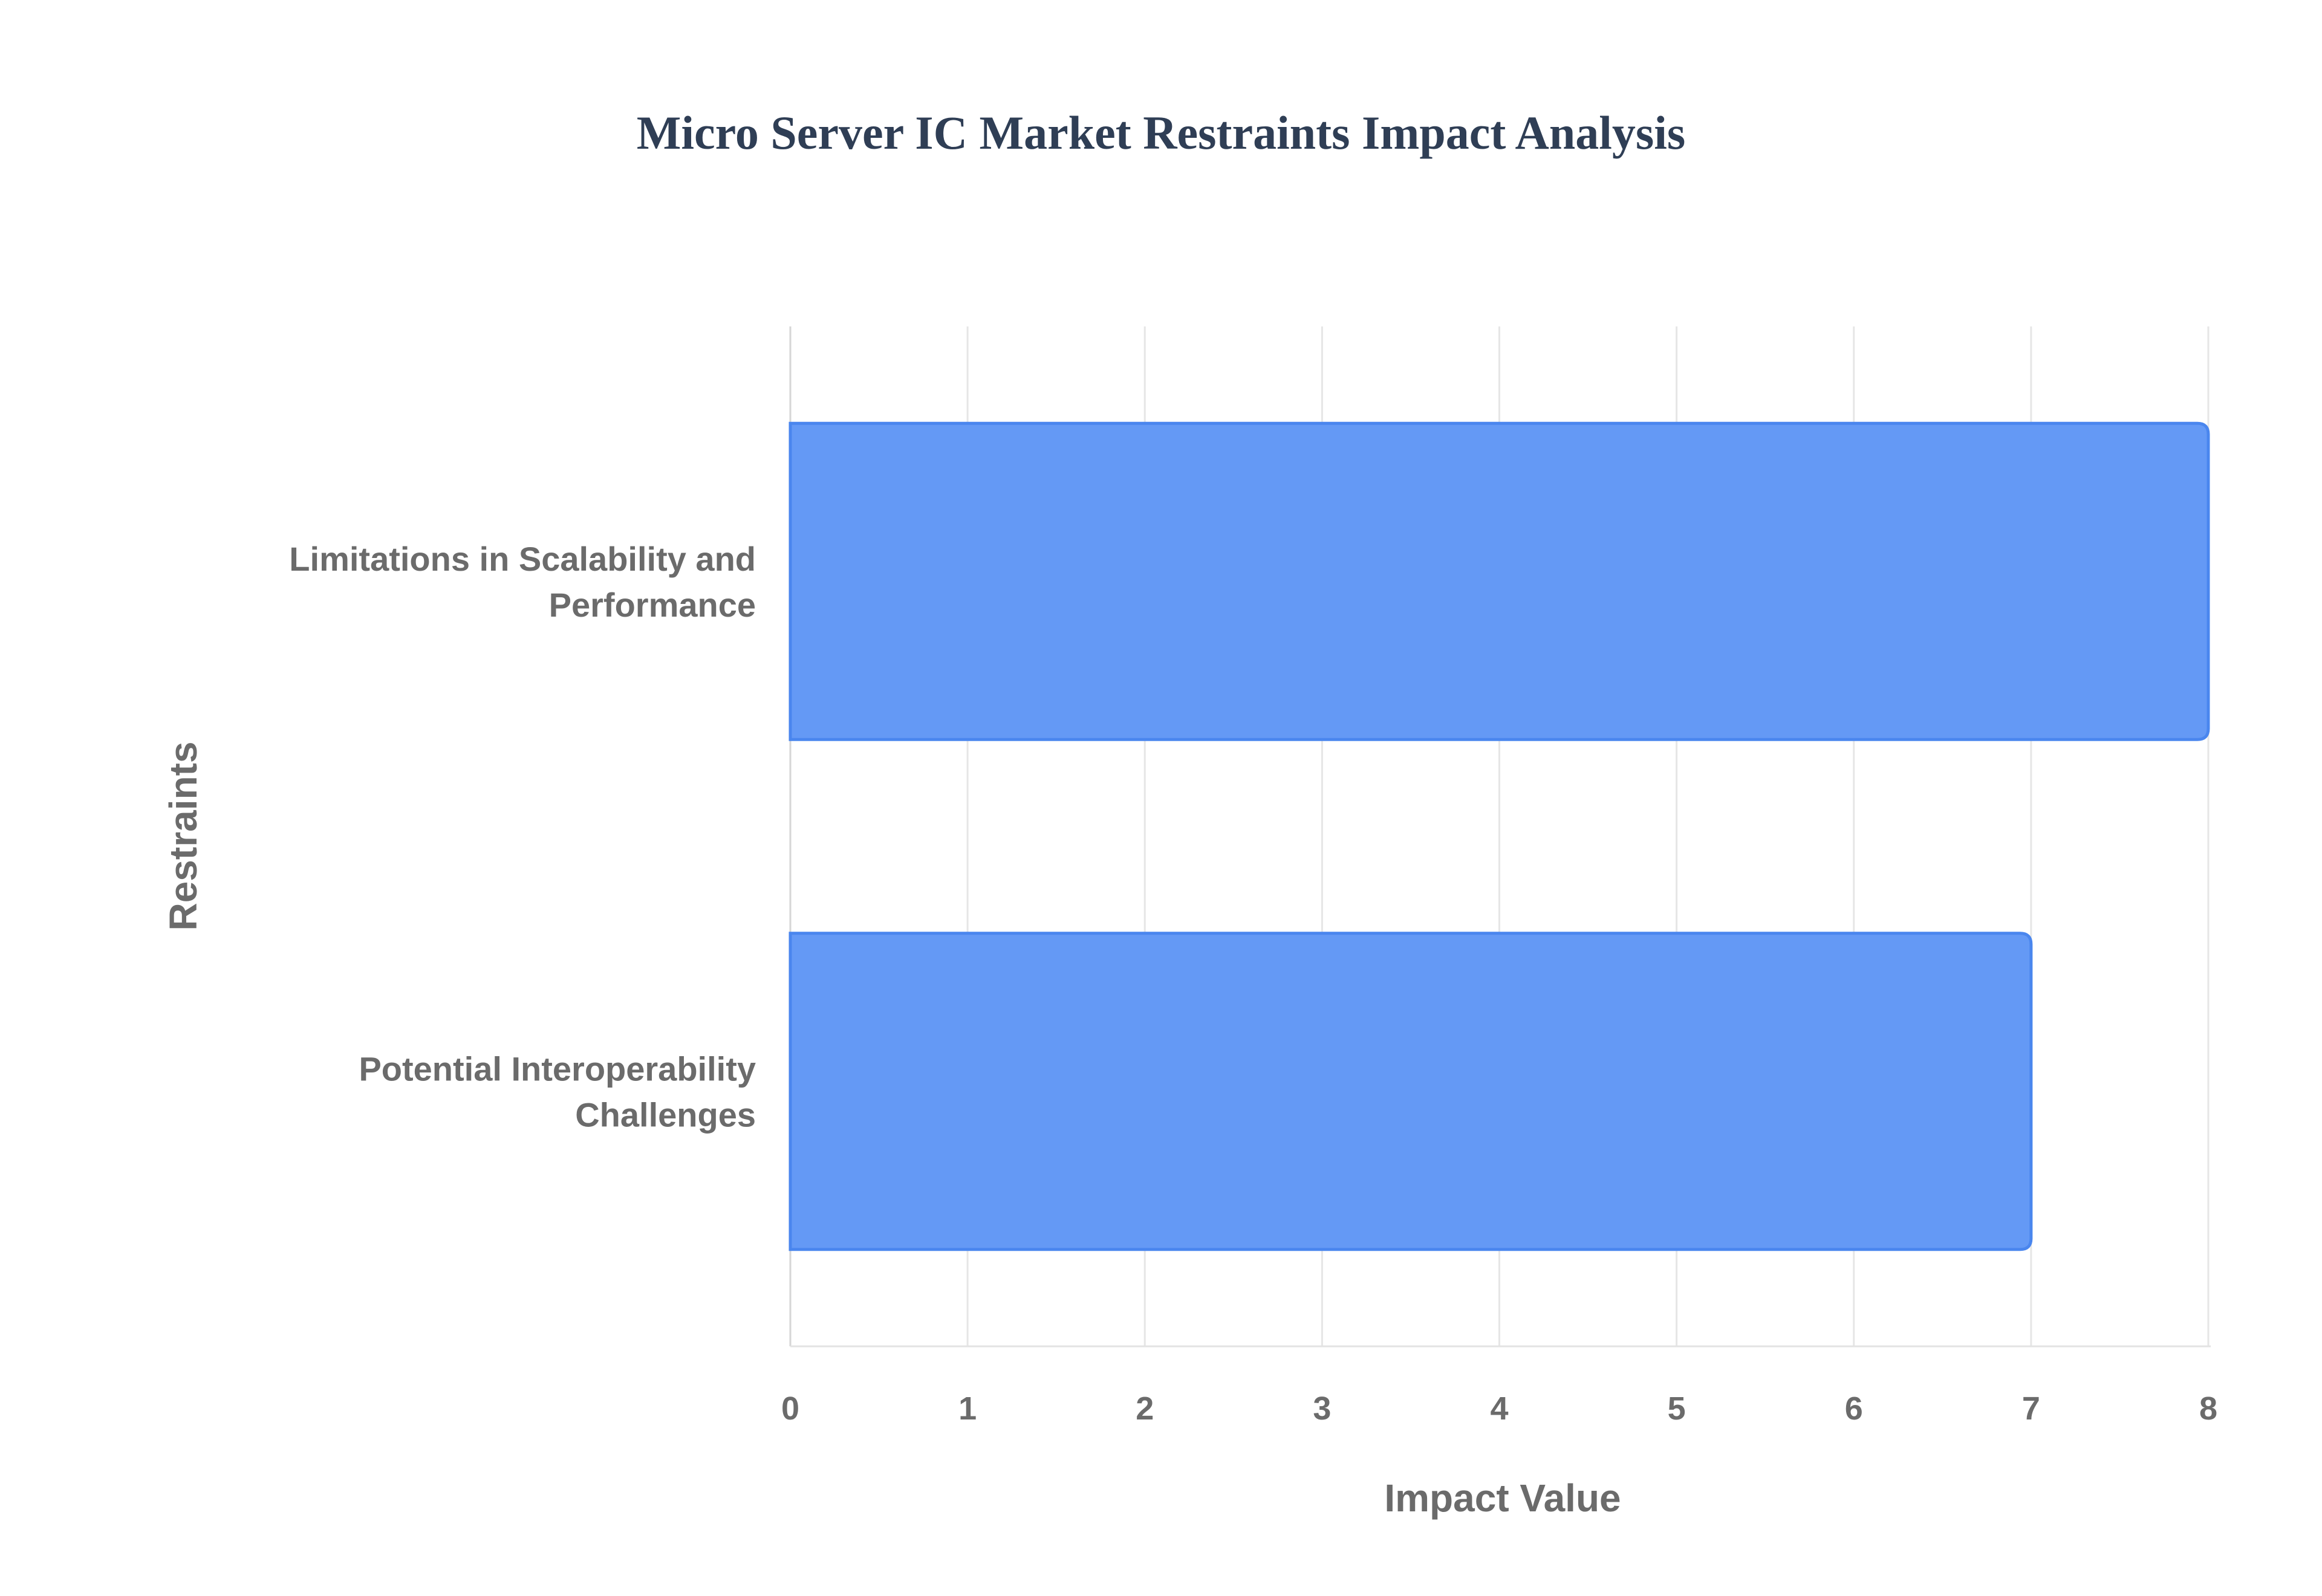  What do you see at coordinates (557, 1091) in the screenshot?
I see `category-label-2: Potential Interoperability Challenges` at bounding box center [557, 1091].